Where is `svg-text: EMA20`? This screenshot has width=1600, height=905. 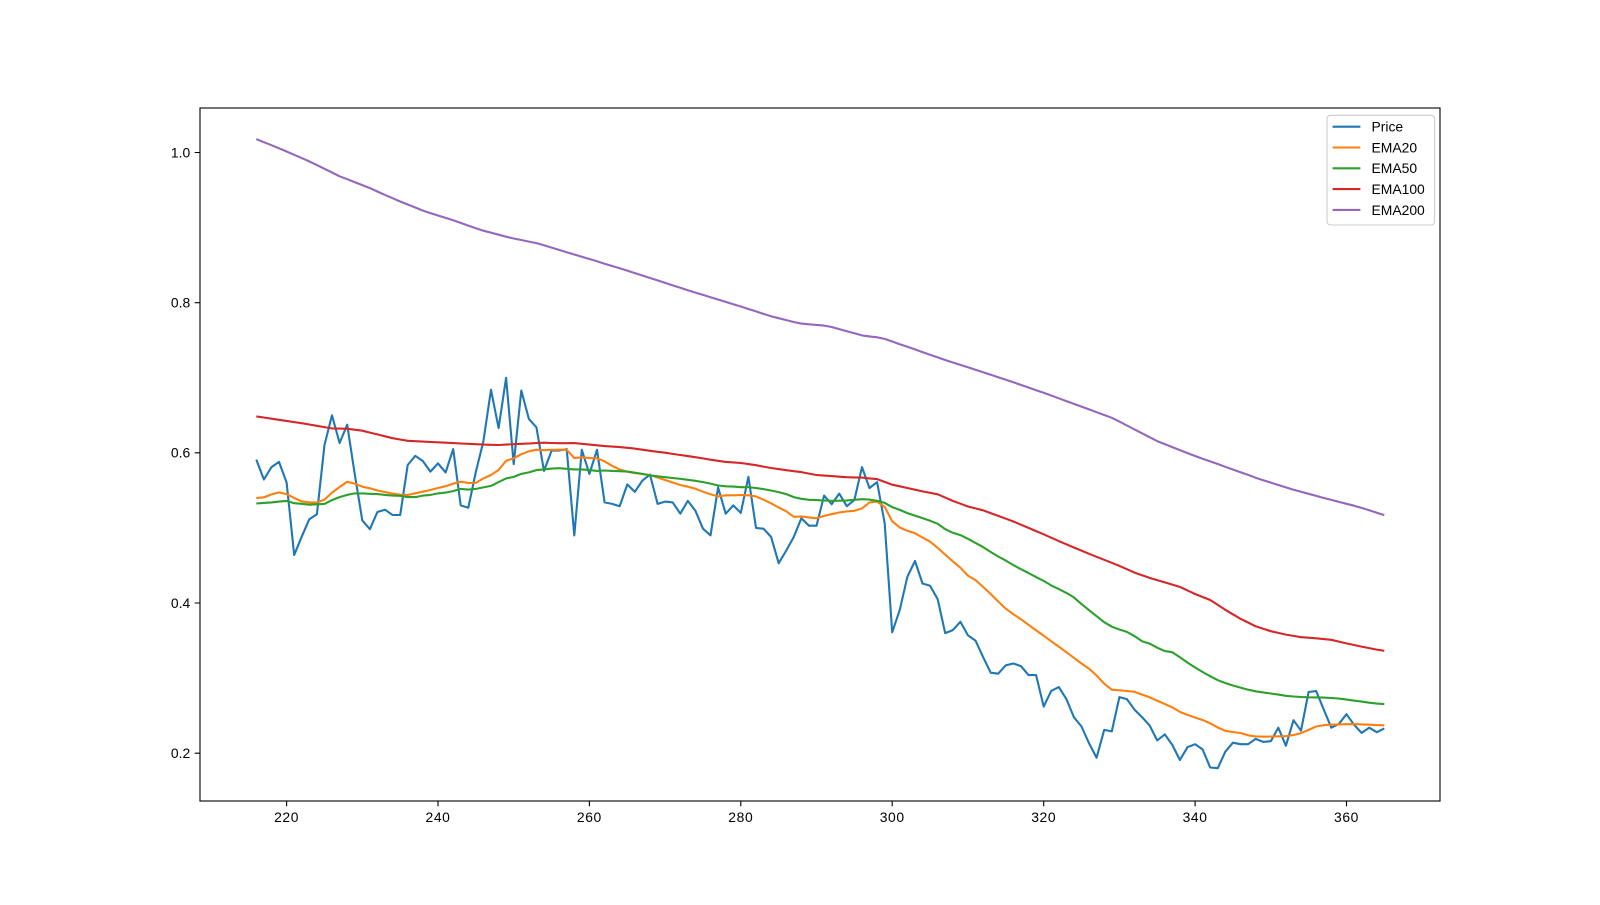 svg-text: EMA20 is located at coordinates (1395, 147).